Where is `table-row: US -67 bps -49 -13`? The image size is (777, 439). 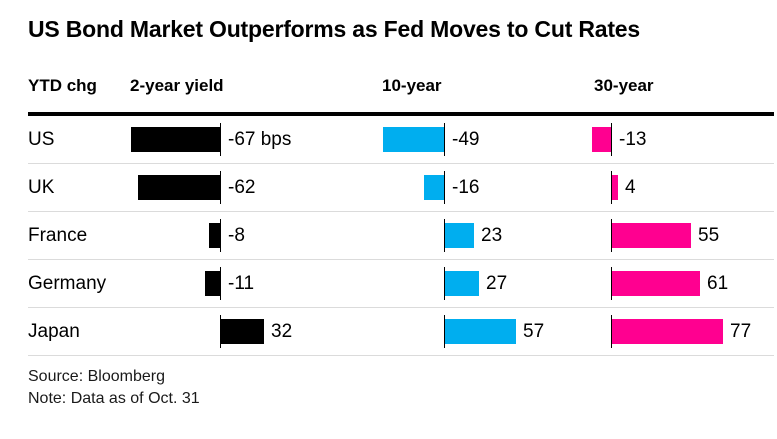 table-row: US -67 bps -49 -13 is located at coordinates (401, 140).